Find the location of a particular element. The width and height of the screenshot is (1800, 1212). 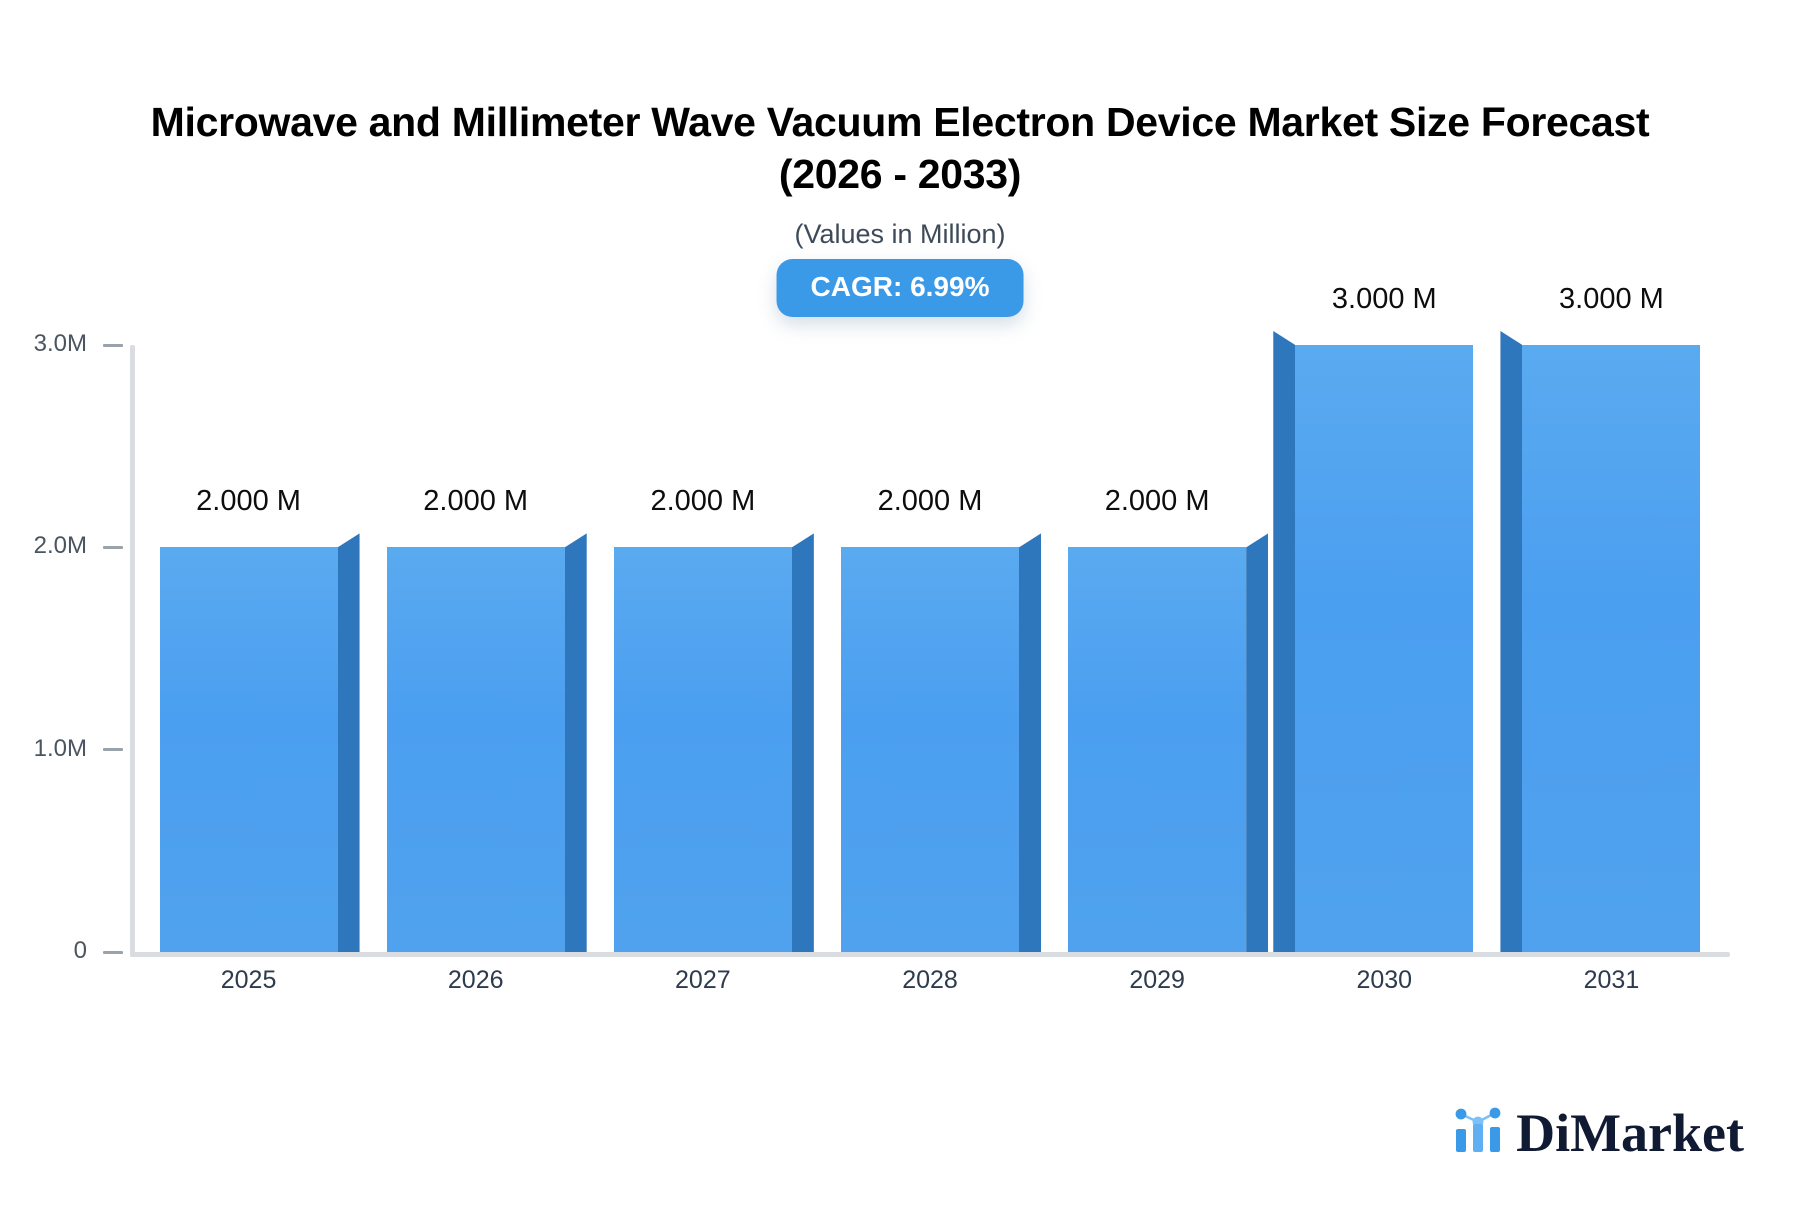

x-axis-tick-label: 2026 is located at coordinates (475, 980).